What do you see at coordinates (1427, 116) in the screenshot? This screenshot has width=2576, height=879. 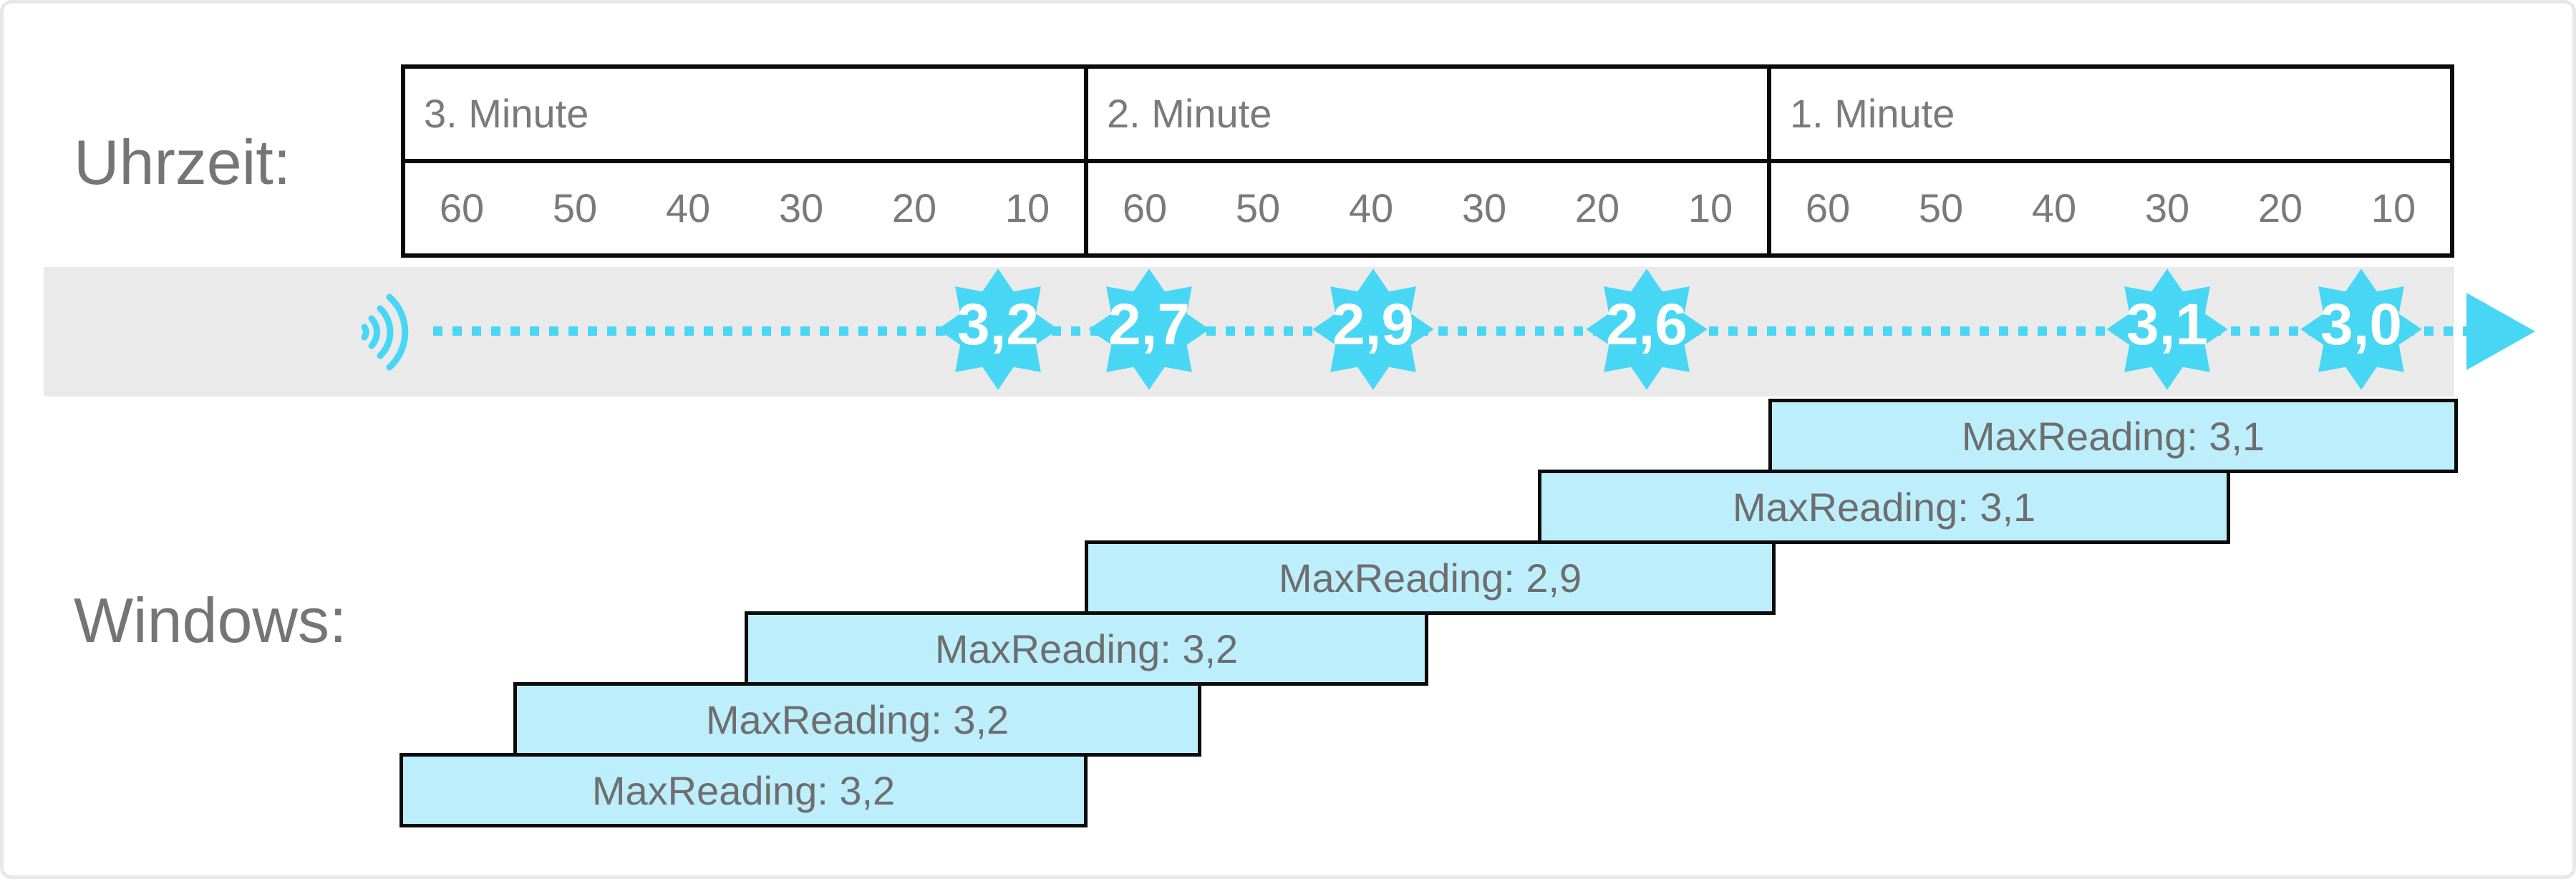 I see `segment-2-header: 2. Minute` at bounding box center [1427, 116].